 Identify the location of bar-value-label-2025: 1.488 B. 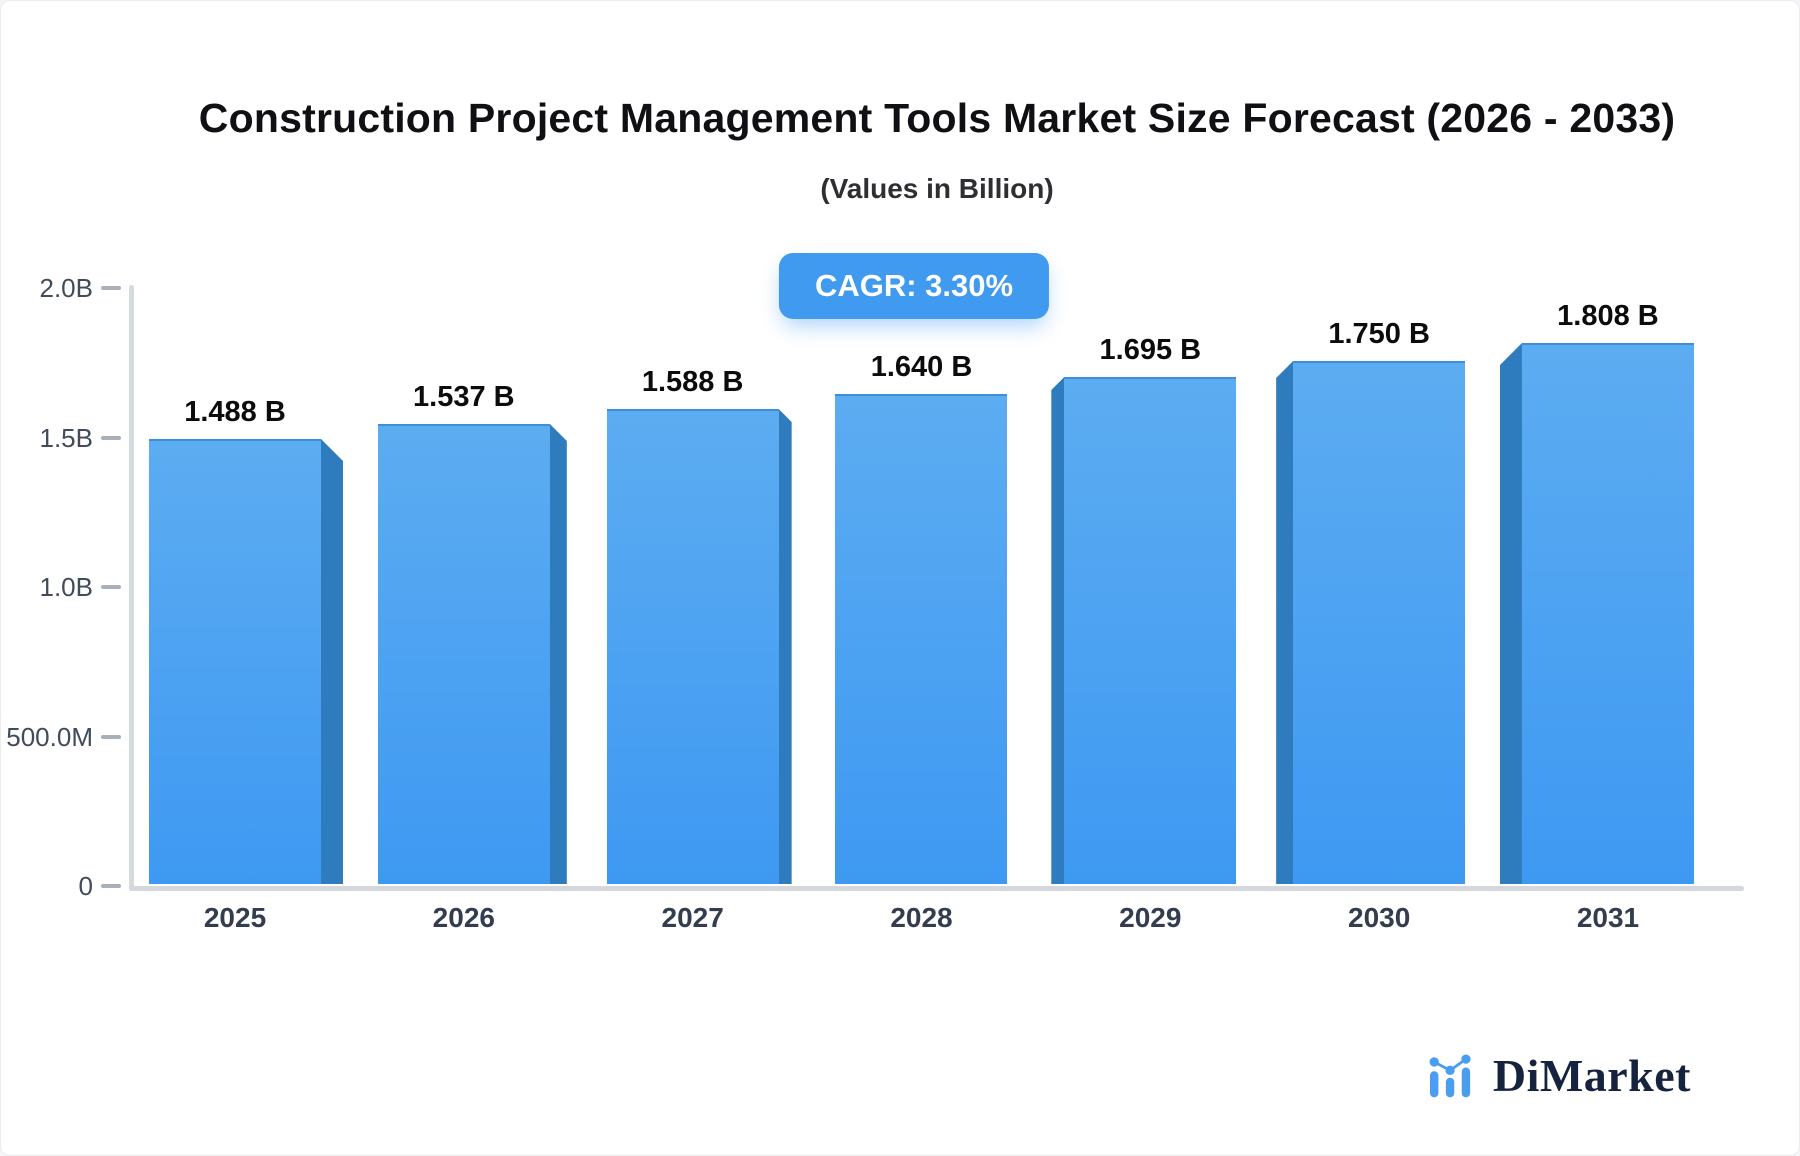
(235, 412).